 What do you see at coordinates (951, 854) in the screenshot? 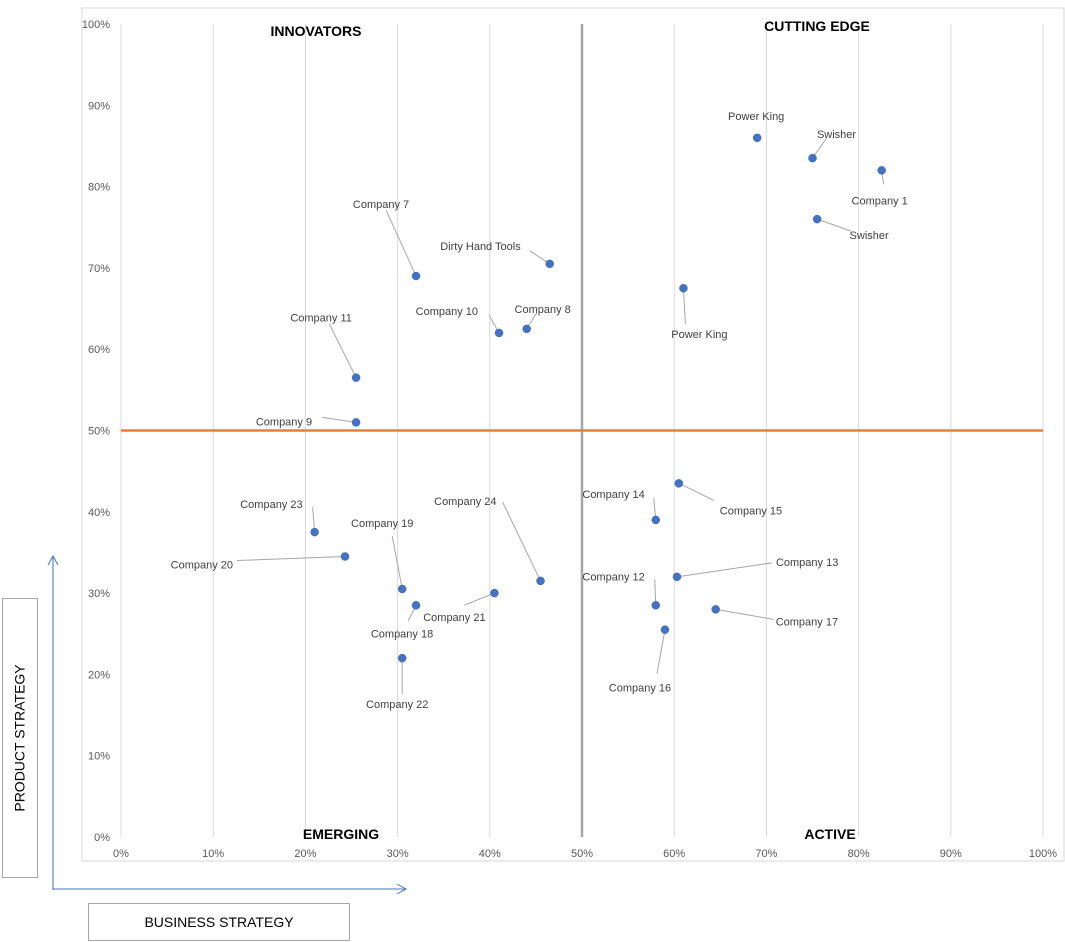
I see `x-tick-label: 90%` at bounding box center [951, 854].